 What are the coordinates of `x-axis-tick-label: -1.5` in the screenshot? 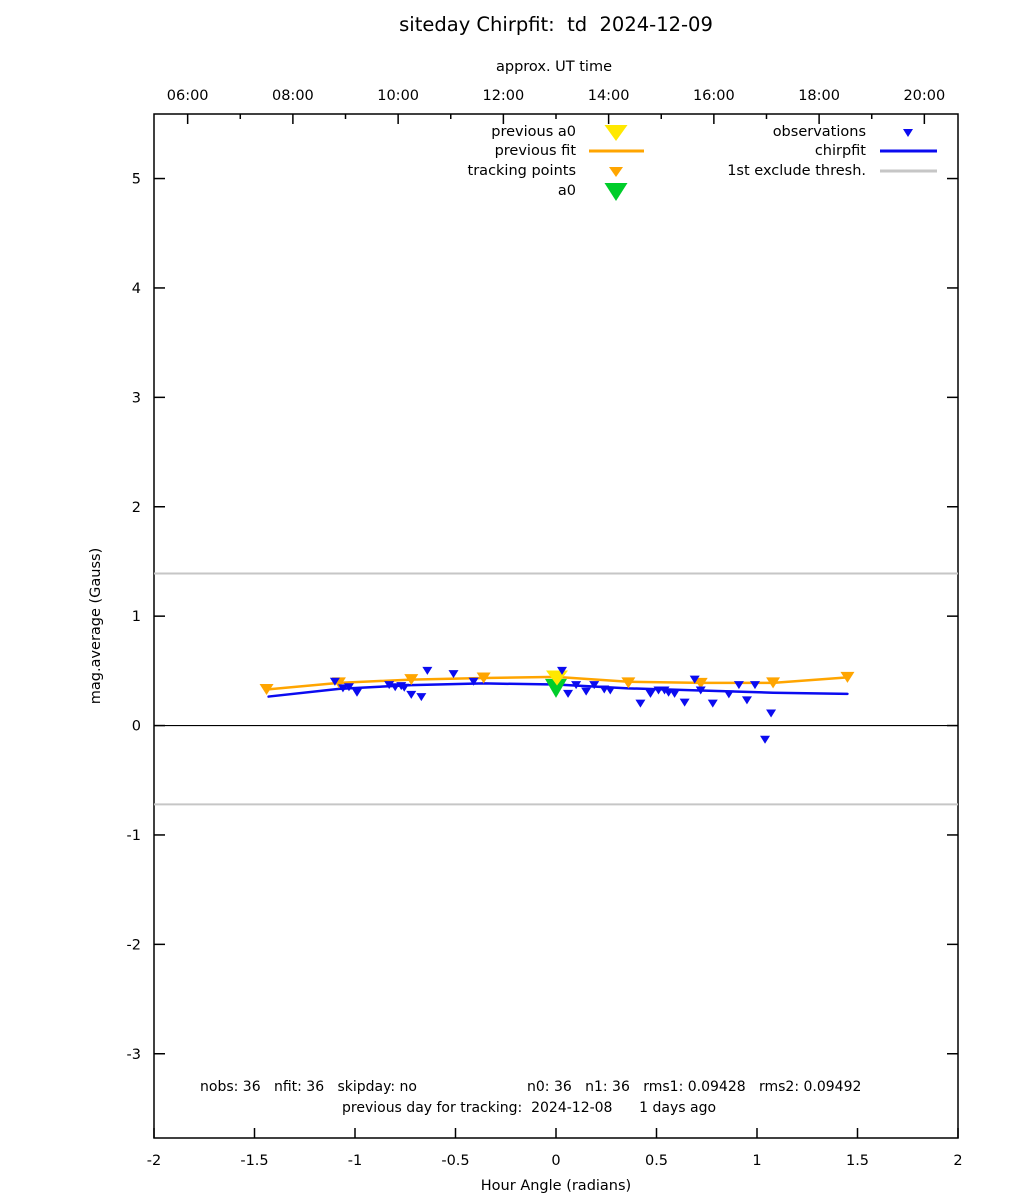 It's located at (254, 1161).